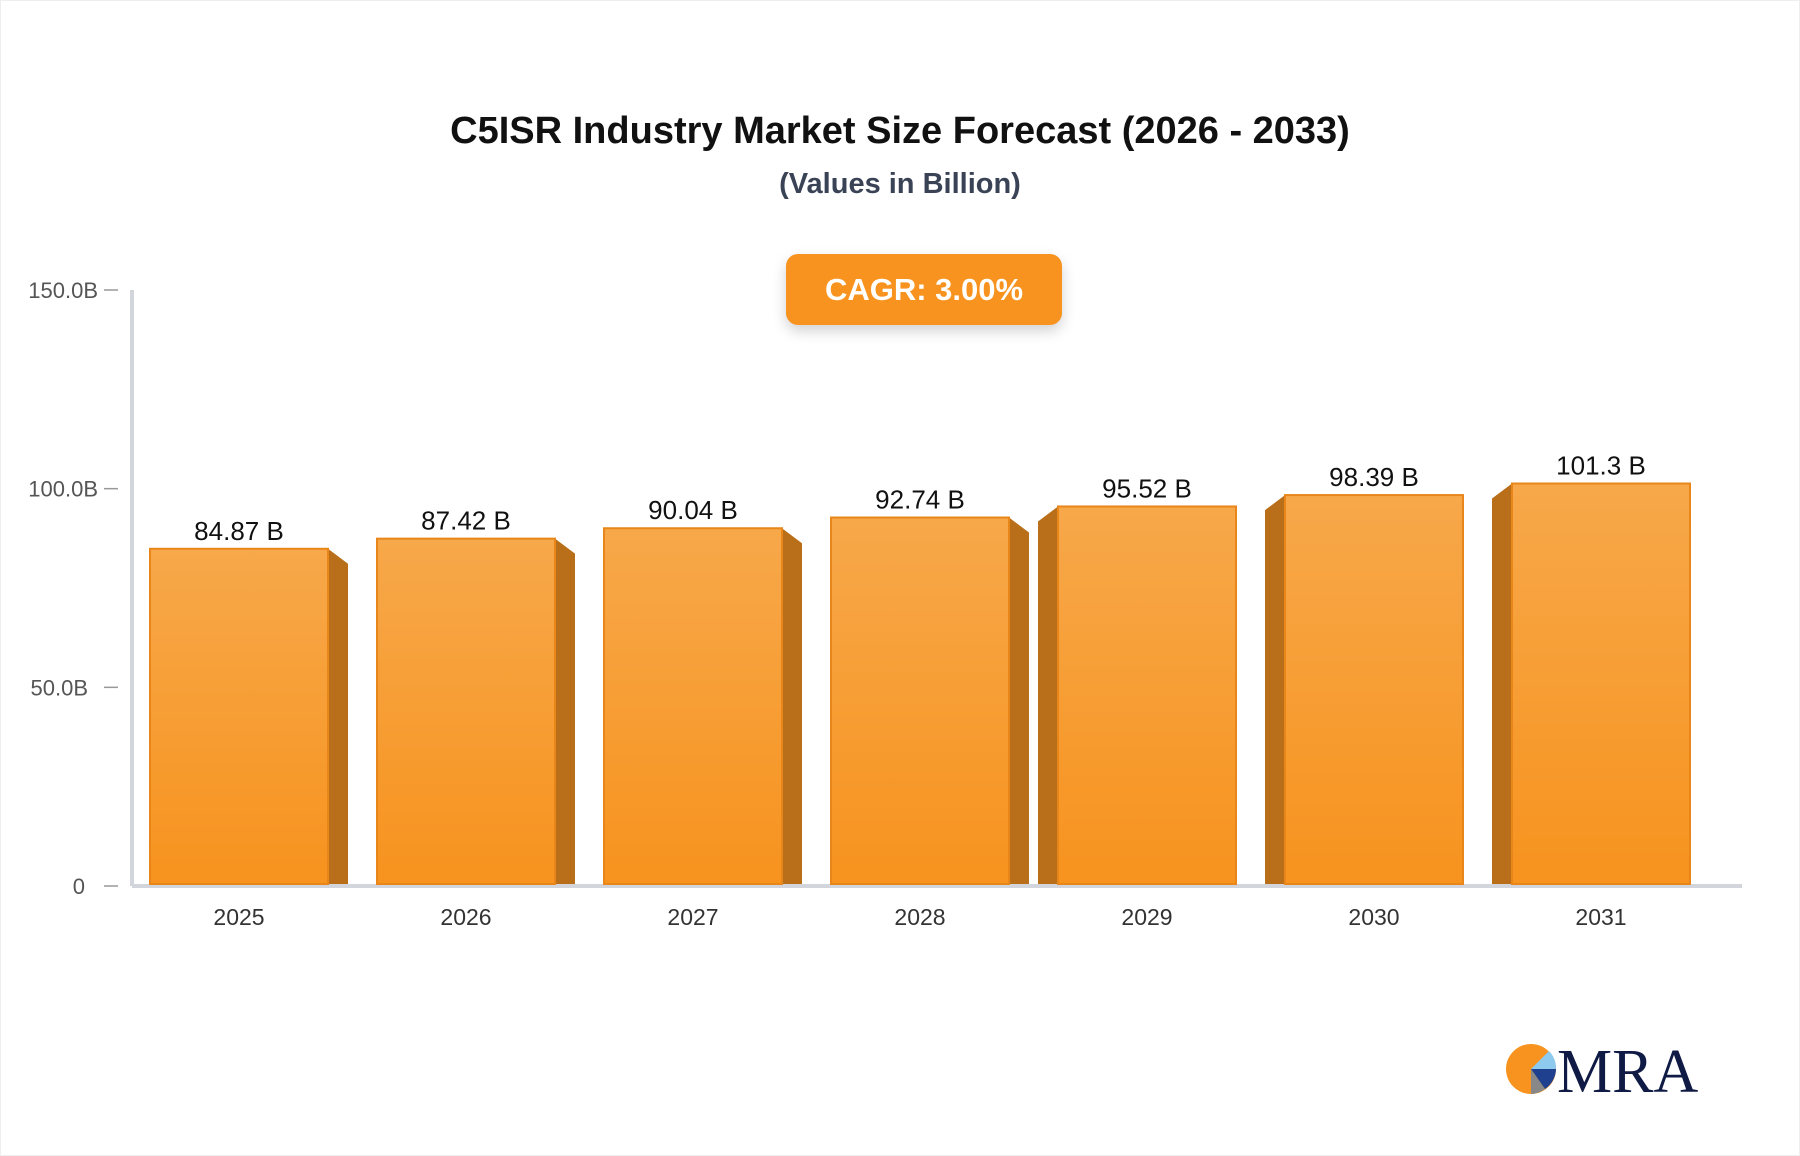  I want to click on x-tick-label: 2027, so click(692, 917).